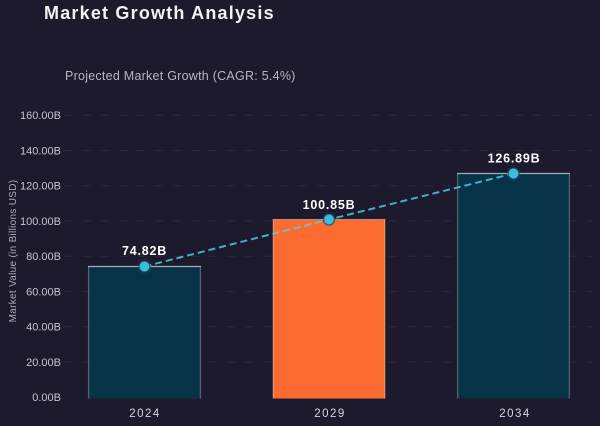 The width and height of the screenshot is (600, 426). Describe the element at coordinates (40, 151) in the screenshot. I see `svg-text: 140.00B` at that location.